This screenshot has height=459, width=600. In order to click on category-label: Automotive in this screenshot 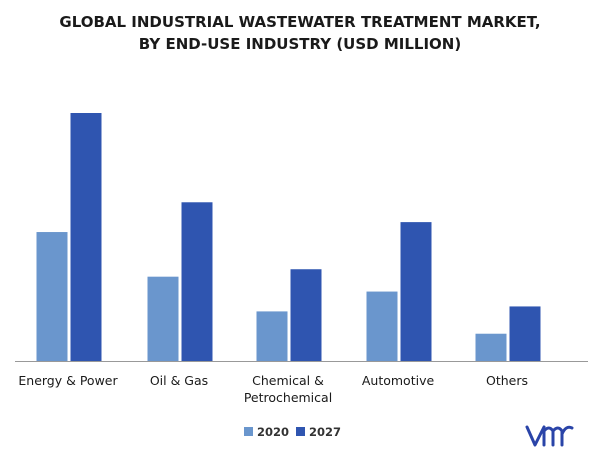, I will do `click(398, 380)`.